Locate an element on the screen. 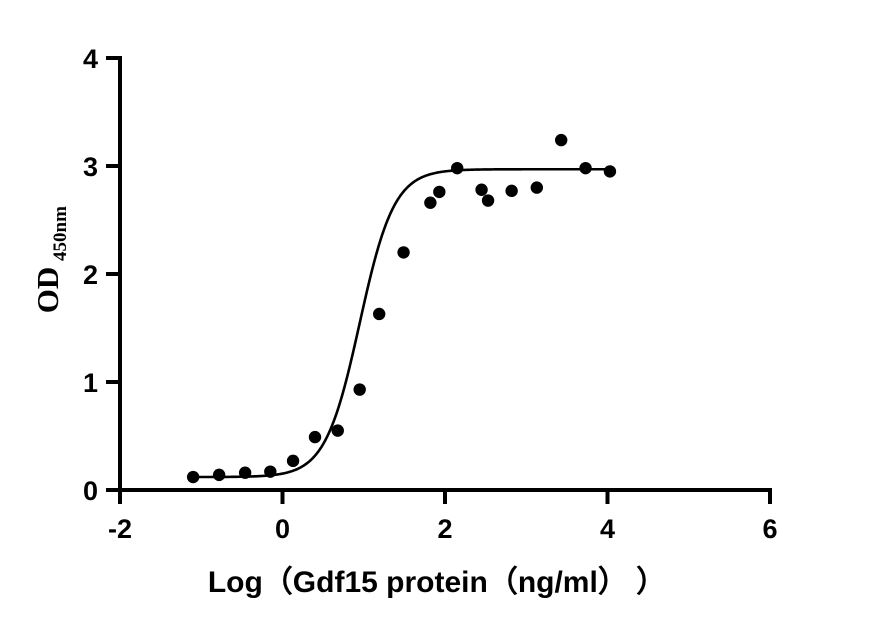 The width and height of the screenshot is (875, 631). y-tick-labels: 0 1 2 3 4 is located at coordinates (90, 275).